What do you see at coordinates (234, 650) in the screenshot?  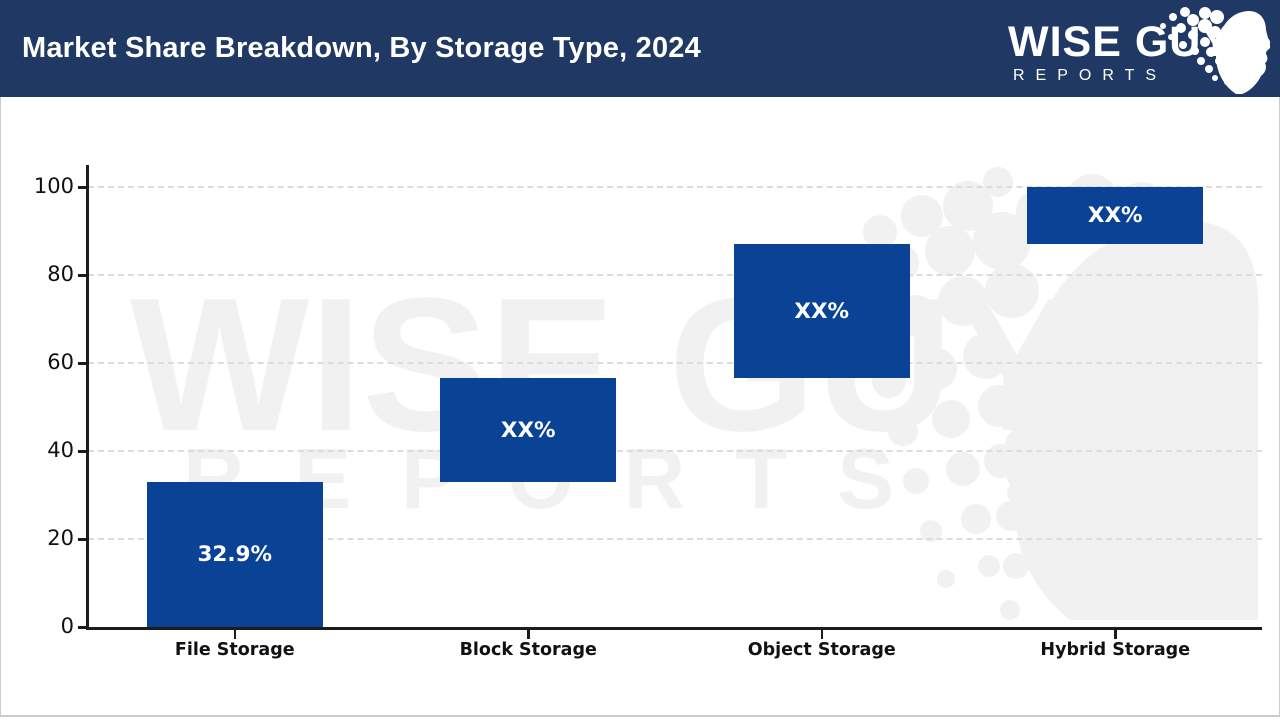 I see `x-category-label: File Storage` at bounding box center [234, 650].